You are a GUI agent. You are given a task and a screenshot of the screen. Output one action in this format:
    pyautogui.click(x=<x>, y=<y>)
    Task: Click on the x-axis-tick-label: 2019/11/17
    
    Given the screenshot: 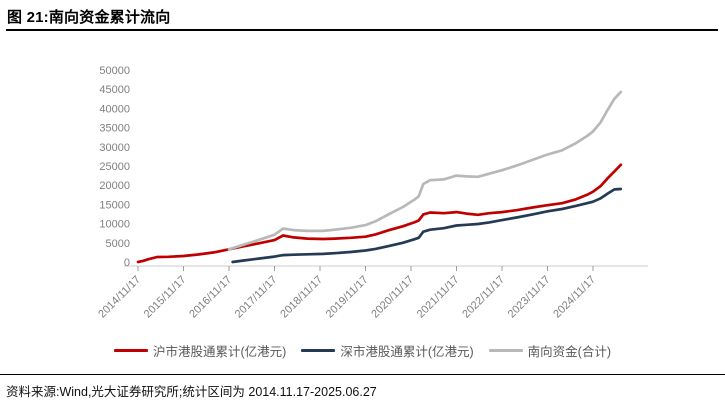 What is the action you would take?
    pyautogui.click(x=347, y=297)
    